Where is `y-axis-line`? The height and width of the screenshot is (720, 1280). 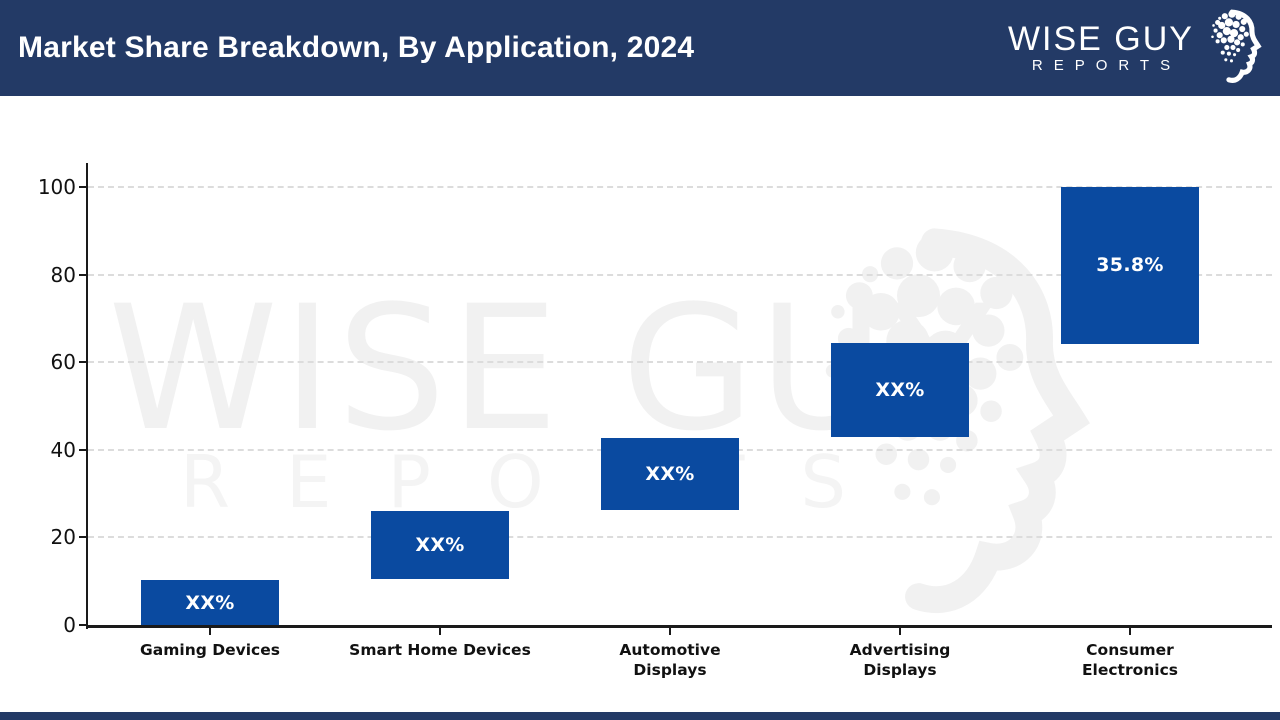 y-axis-line is located at coordinates (87, 396).